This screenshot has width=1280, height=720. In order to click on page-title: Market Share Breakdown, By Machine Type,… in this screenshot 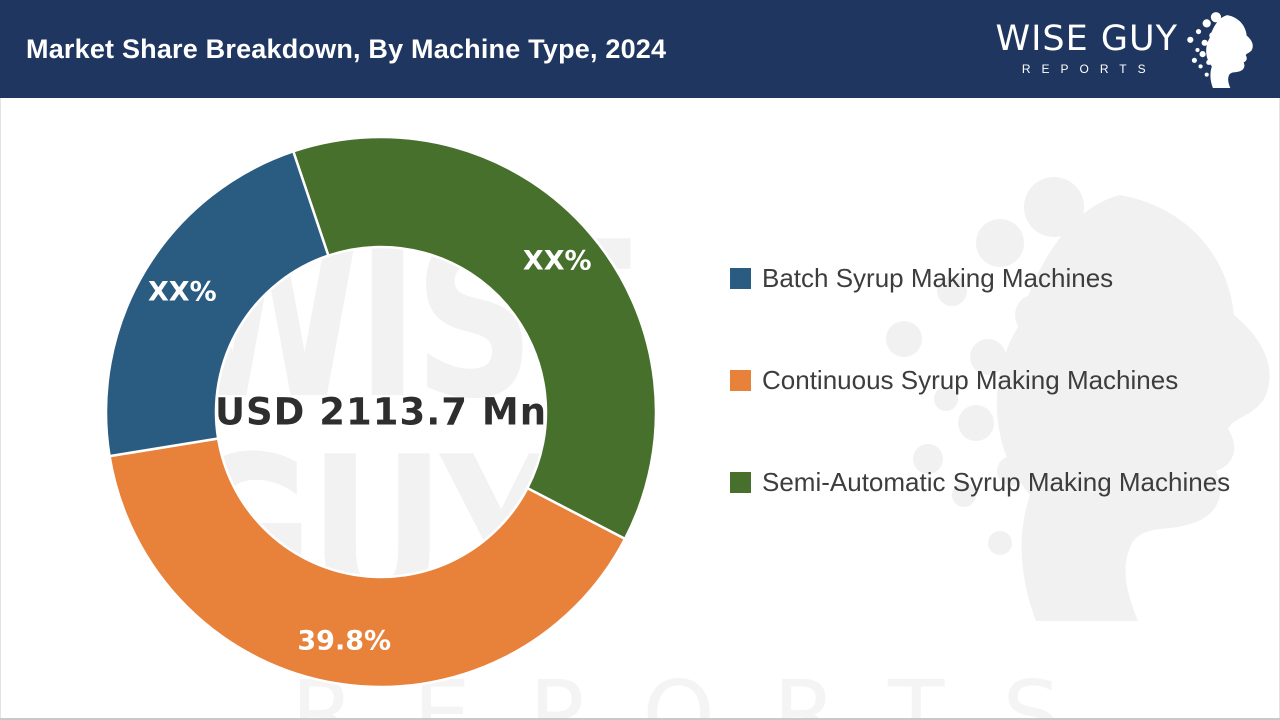, I will do `click(346, 48)`.